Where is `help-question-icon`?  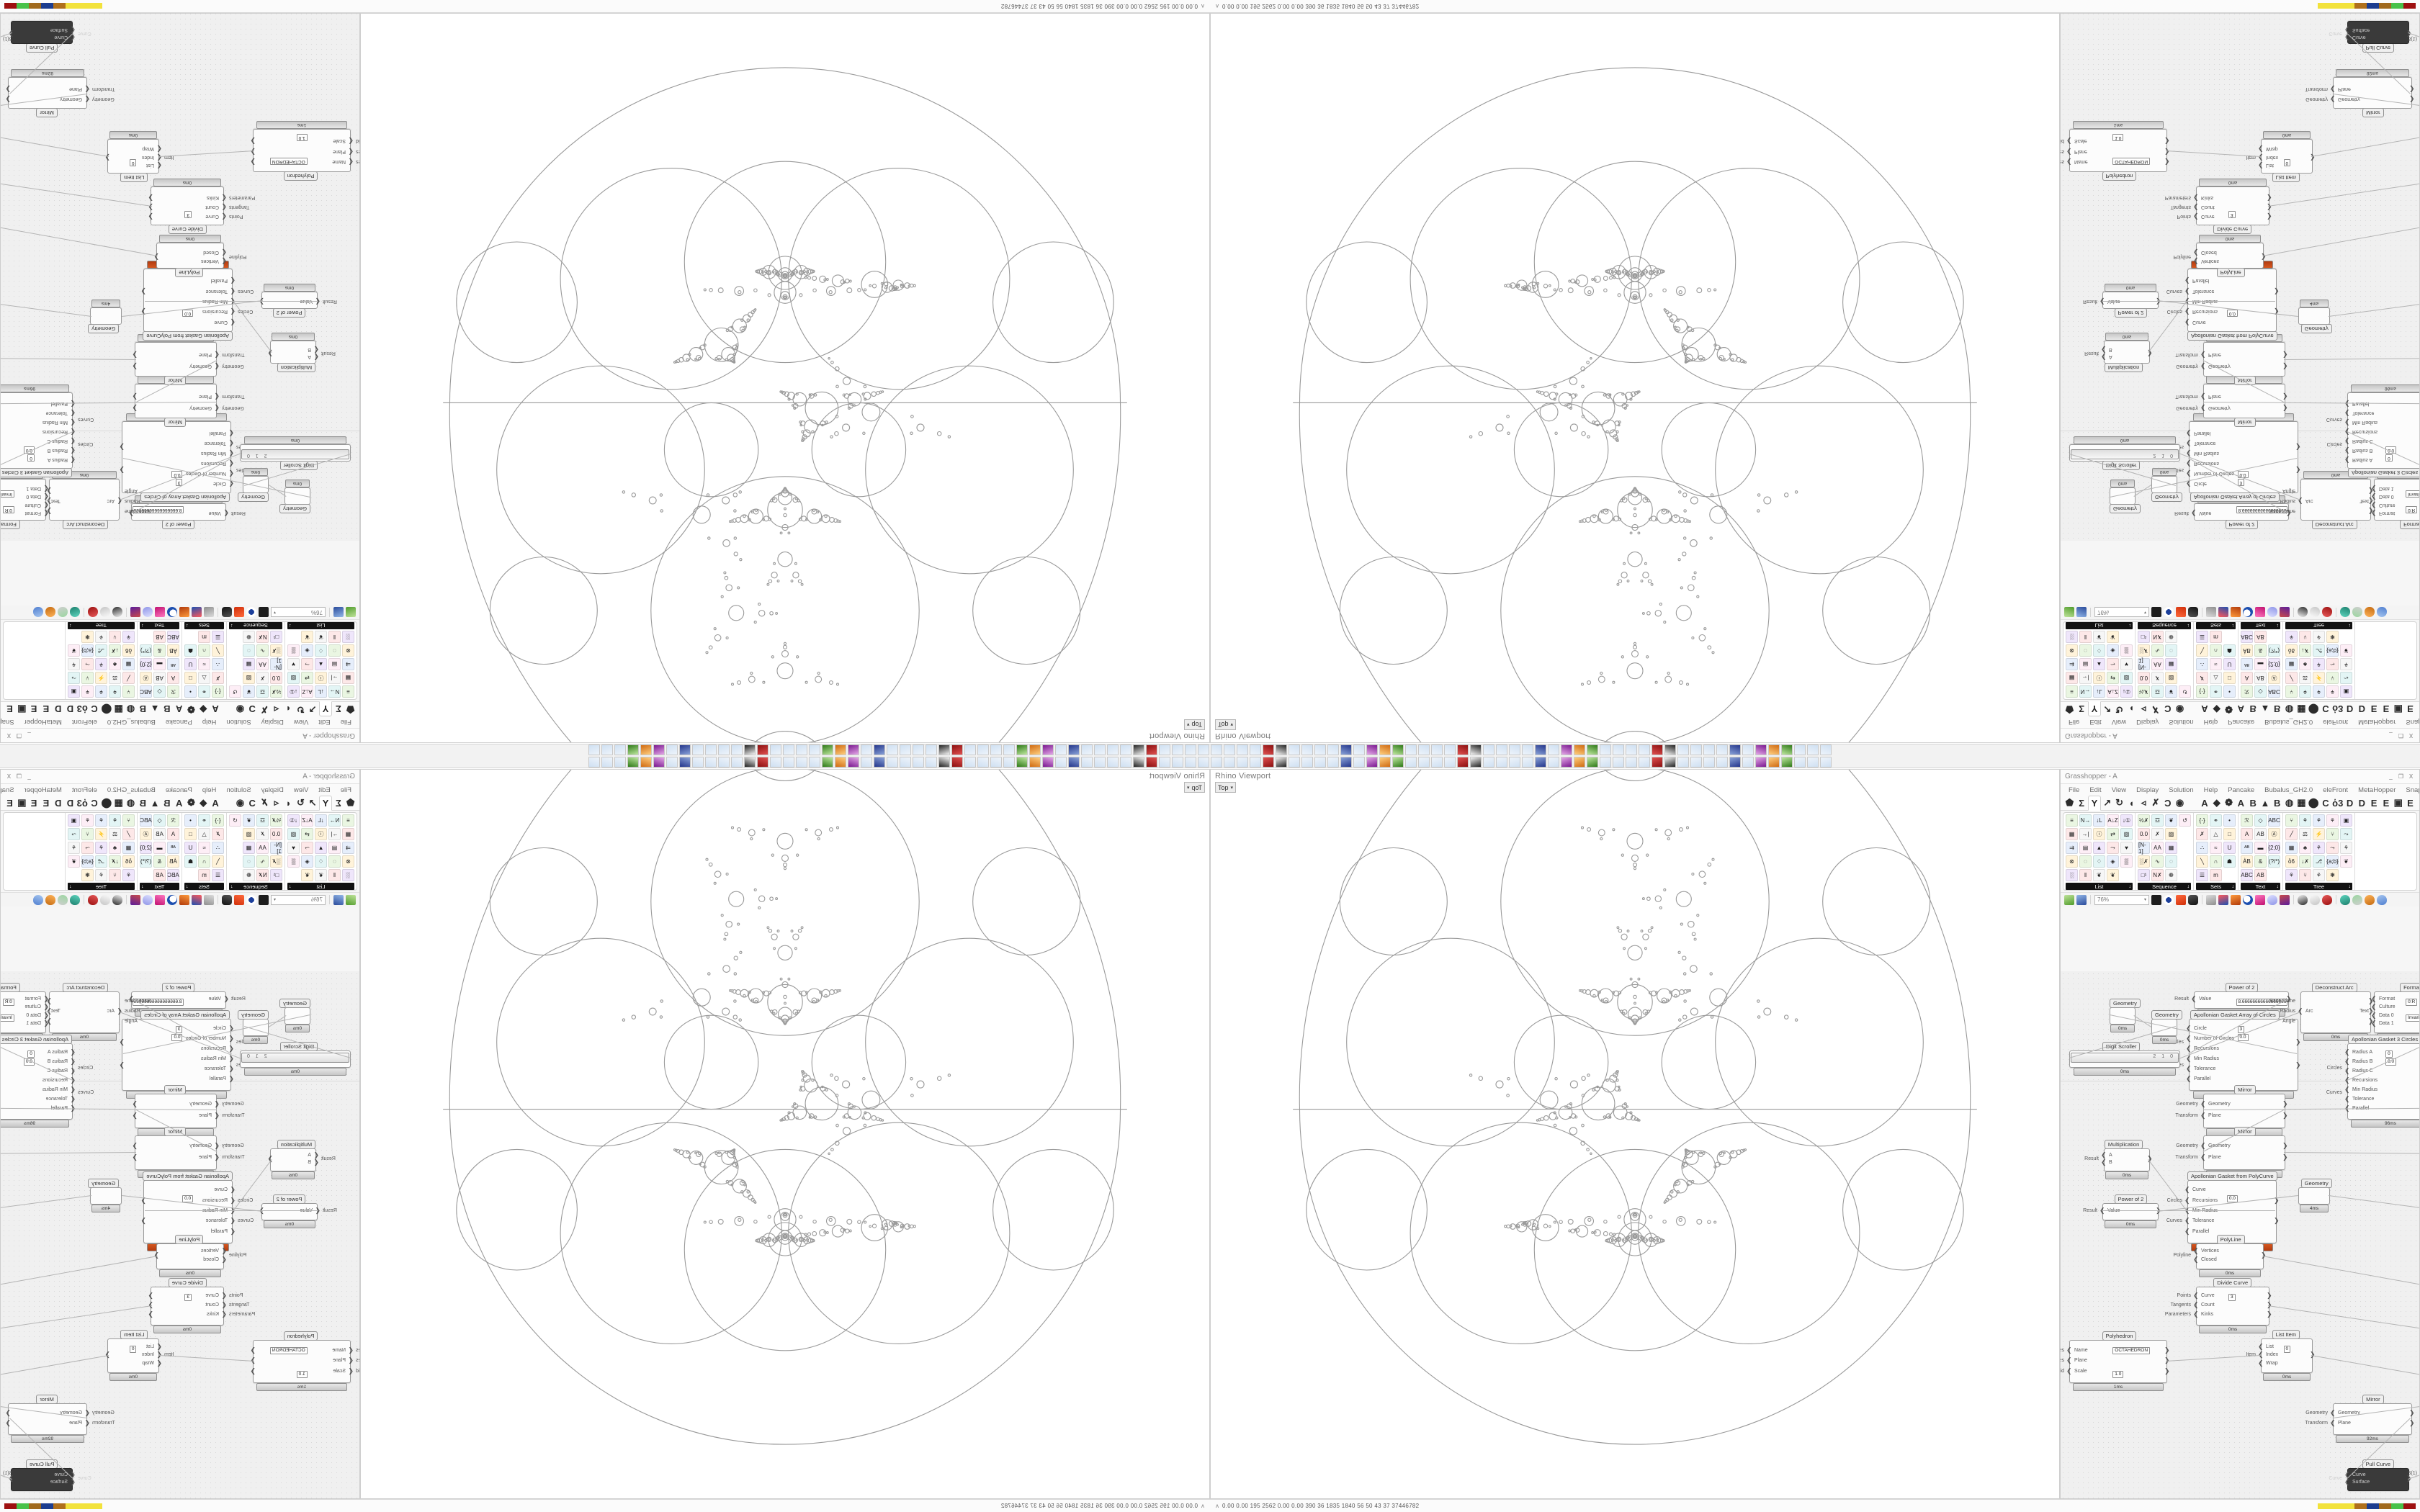
help-question-icon is located at coordinates (160, 612).